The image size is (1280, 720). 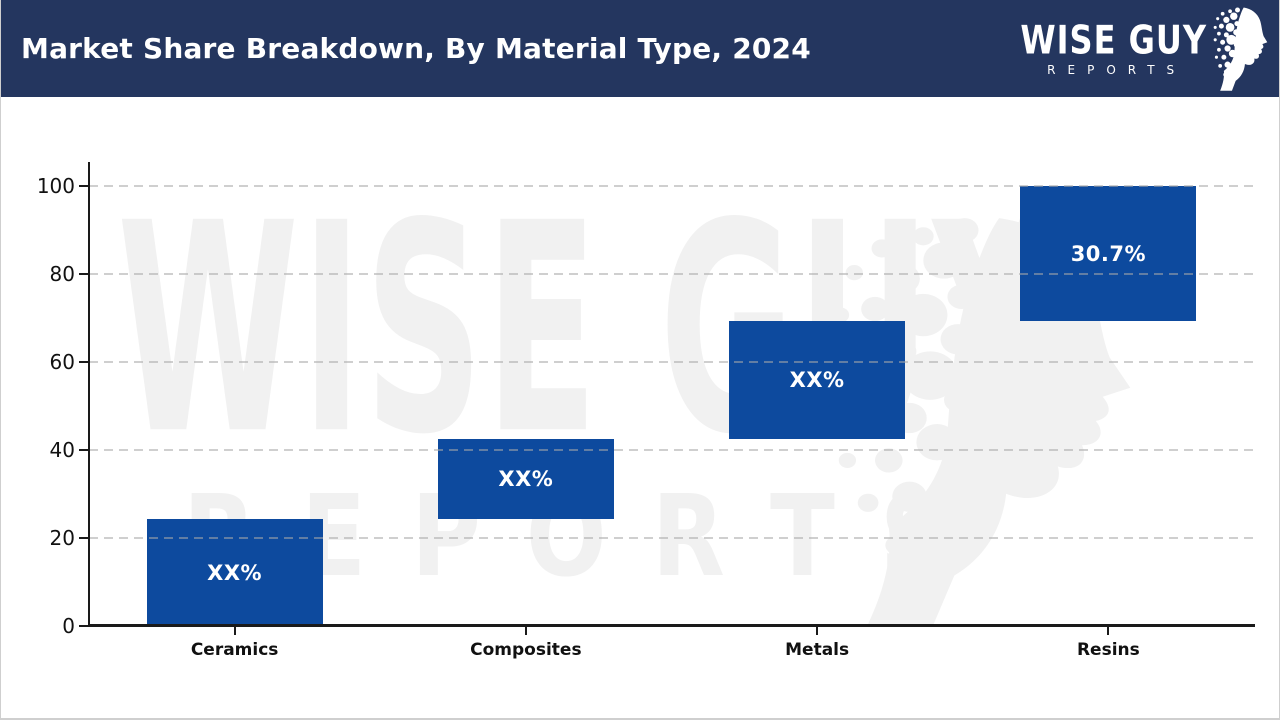 I want to click on bar-resins: 30.7%, so click(x=1108, y=254).